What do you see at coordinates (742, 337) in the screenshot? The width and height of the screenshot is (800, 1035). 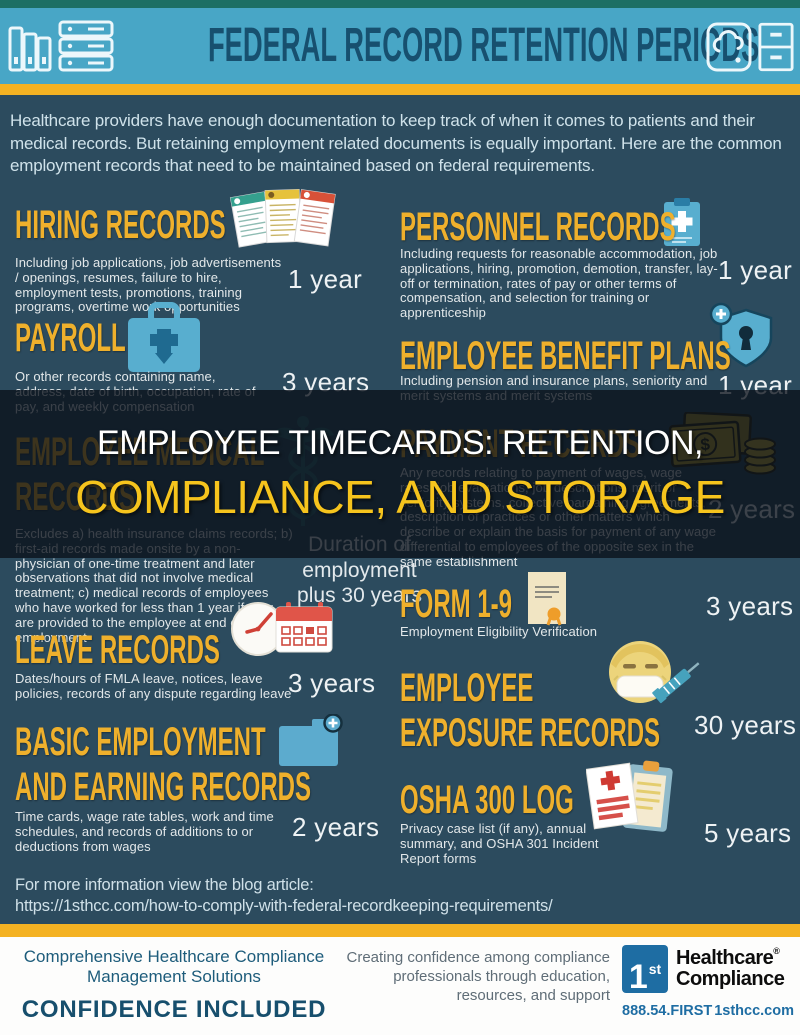 I see `shield-lock-icon` at bounding box center [742, 337].